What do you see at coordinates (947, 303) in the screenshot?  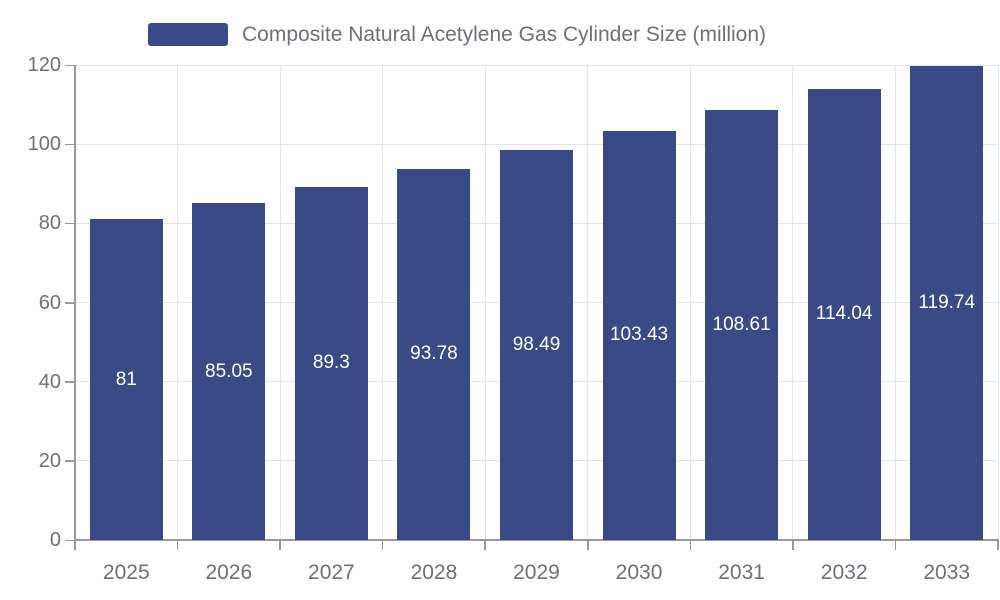 I see `bar-2033` at bounding box center [947, 303].